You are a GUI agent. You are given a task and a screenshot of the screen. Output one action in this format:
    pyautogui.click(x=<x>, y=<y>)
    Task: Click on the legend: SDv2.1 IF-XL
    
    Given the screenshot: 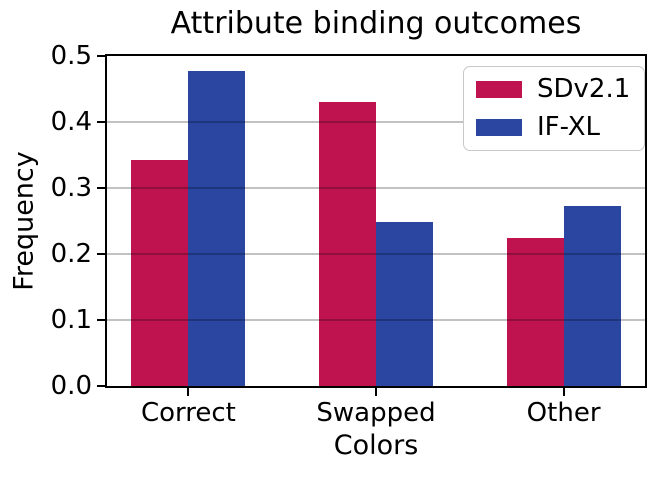 What is the action you would take?
    pyautogui.click(x=554, y=108)
    